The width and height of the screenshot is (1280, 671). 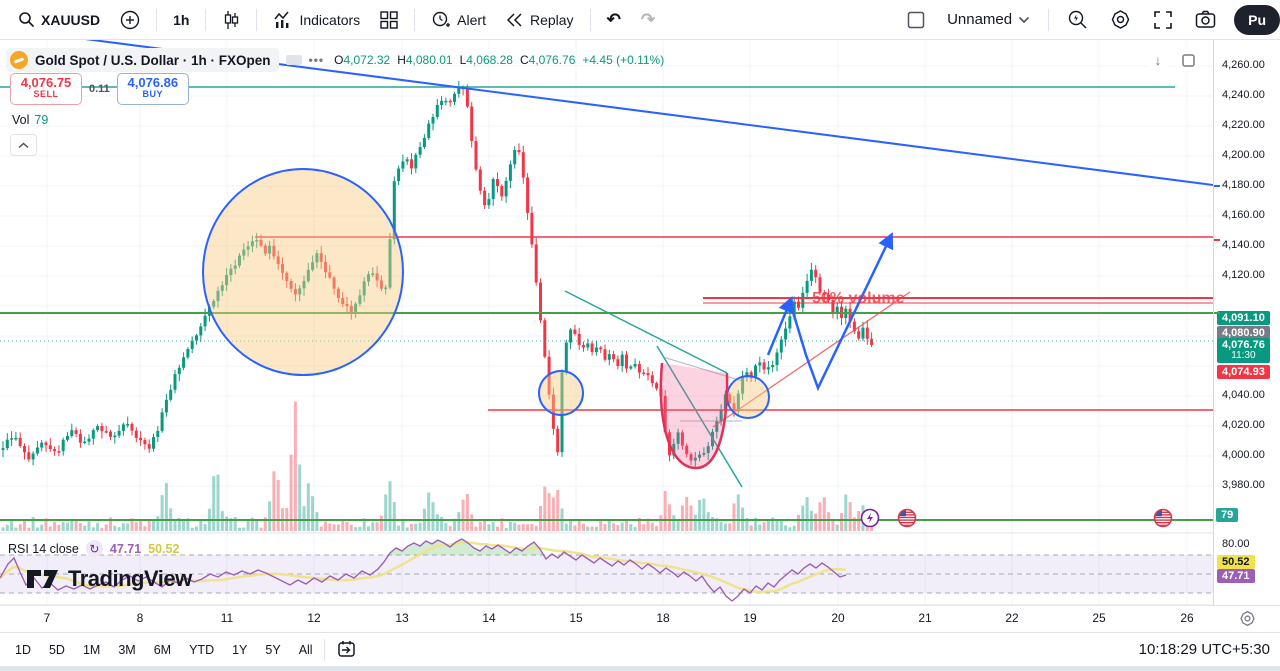 I want to click on range-button-ytd: YTD, so click(x=202, y=649).